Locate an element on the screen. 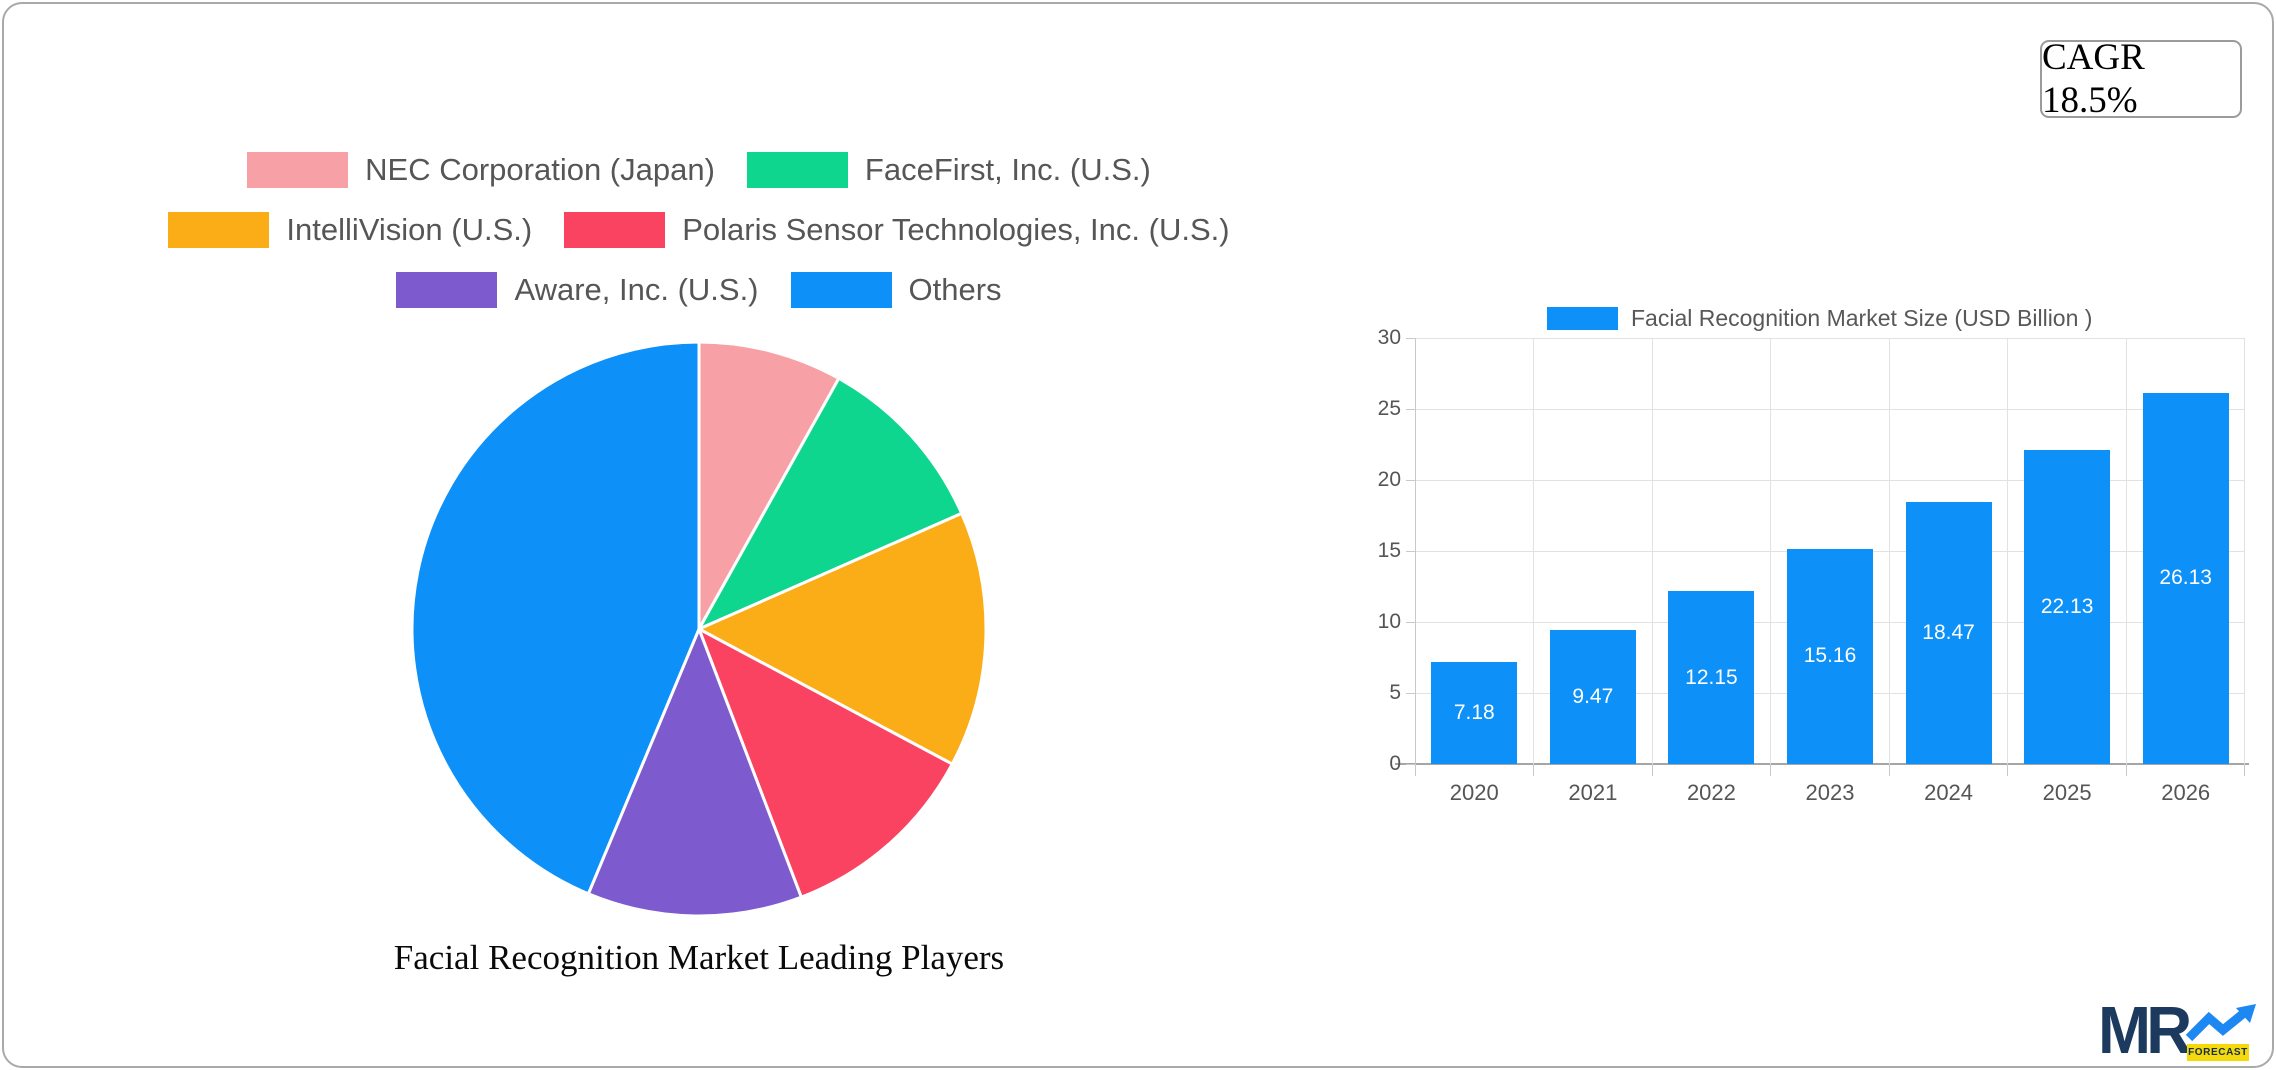 The width and height of the screenshot is (2276, 1070). pie-slice-nec-corporation-japan is located at coordinates (769, 485).